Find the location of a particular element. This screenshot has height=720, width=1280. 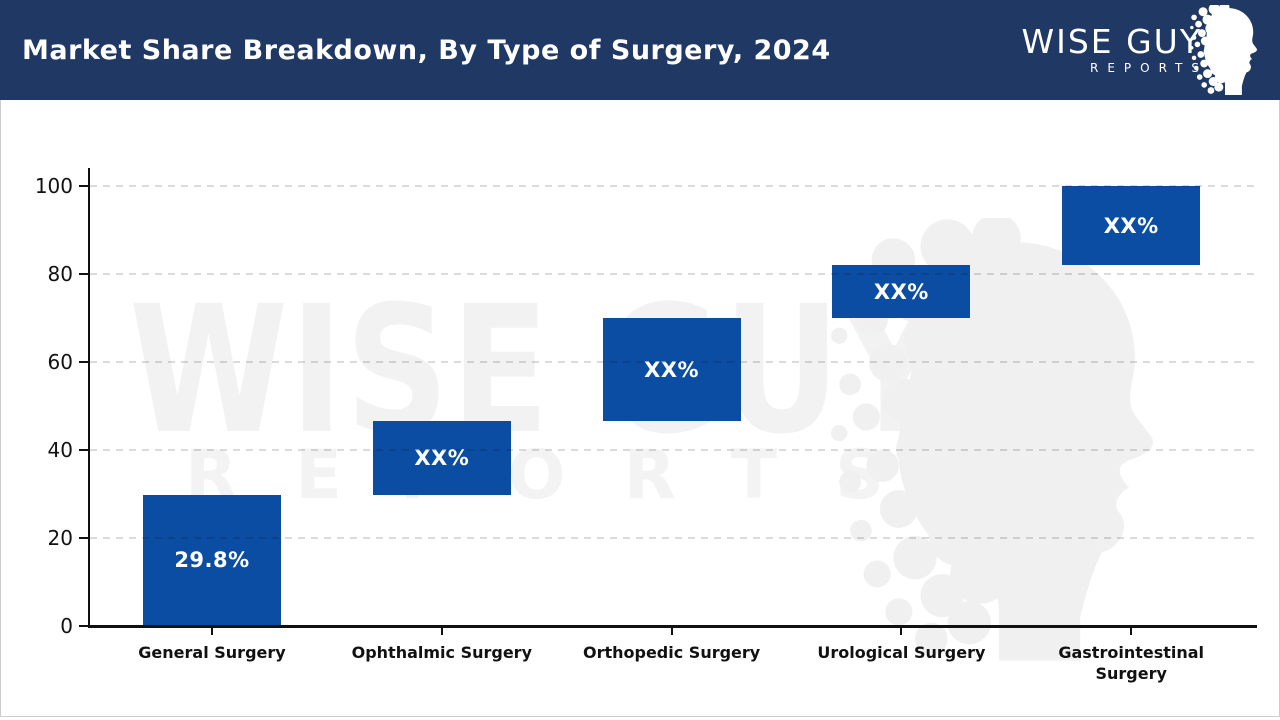

watermark-subtitle: REPORTS is located at coordinates (564, 475).